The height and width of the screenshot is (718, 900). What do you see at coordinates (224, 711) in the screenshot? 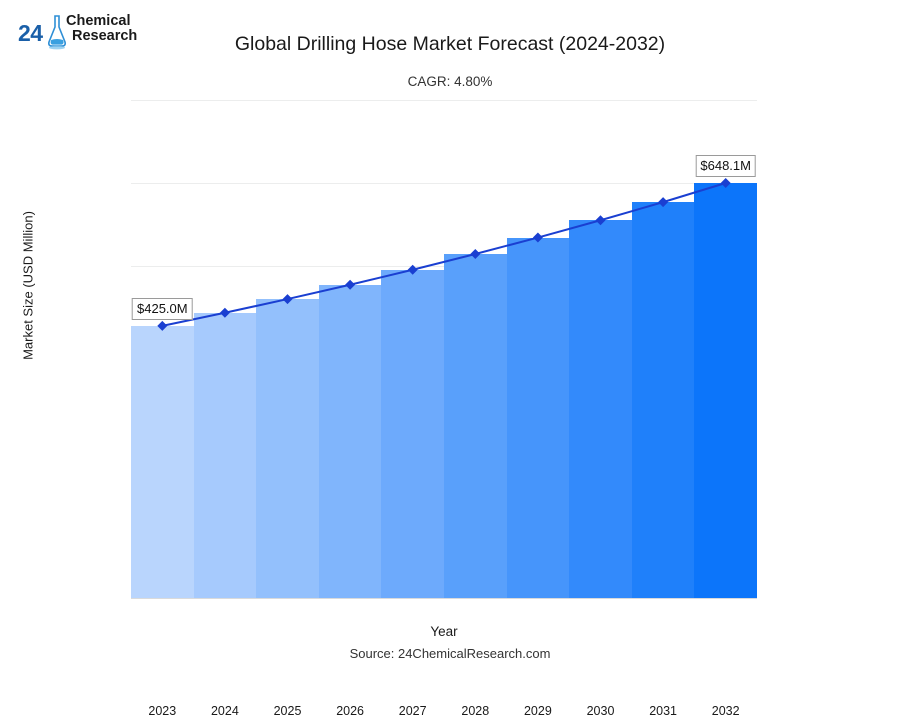
I see `x-axis-tick-label-2024: 2024` at bounding box center [224, 711].